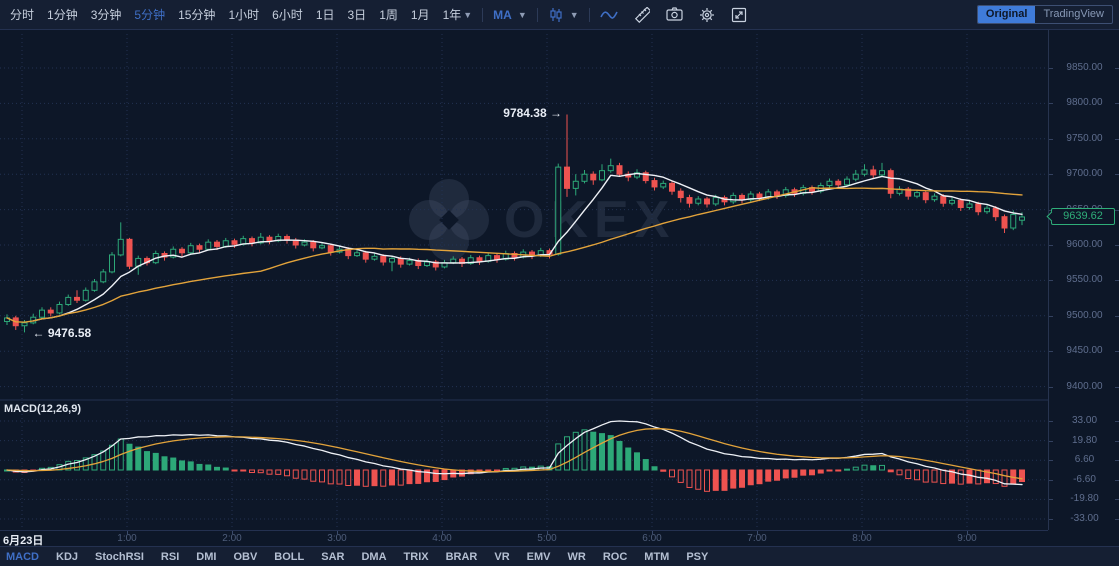 The height and width of the screenshot is (566, 1119). What do you see at coordinates (576, 556) in the screenshot?
I see `tab-wr: WR` at bounding box center [576, 556].